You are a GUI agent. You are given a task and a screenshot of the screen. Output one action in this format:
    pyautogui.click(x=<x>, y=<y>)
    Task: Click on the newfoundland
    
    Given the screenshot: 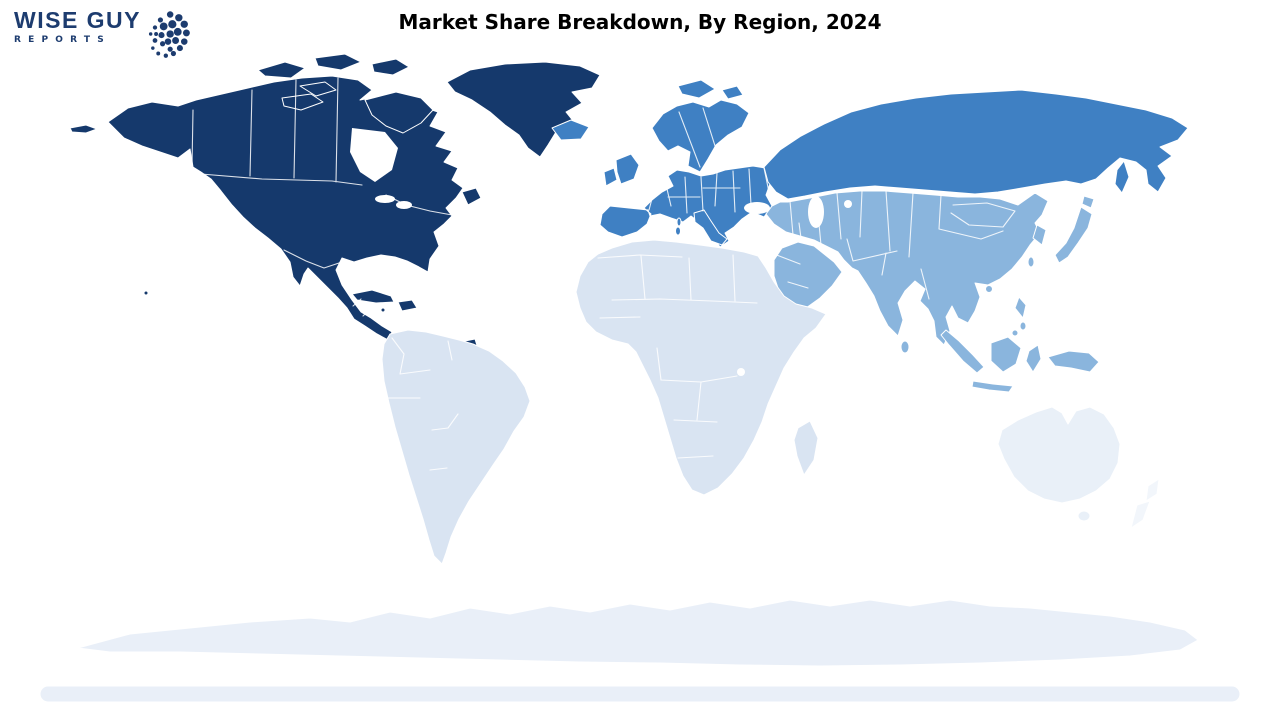 What is the action you would take?
    pyautogui.click(x=471, y=196)
    